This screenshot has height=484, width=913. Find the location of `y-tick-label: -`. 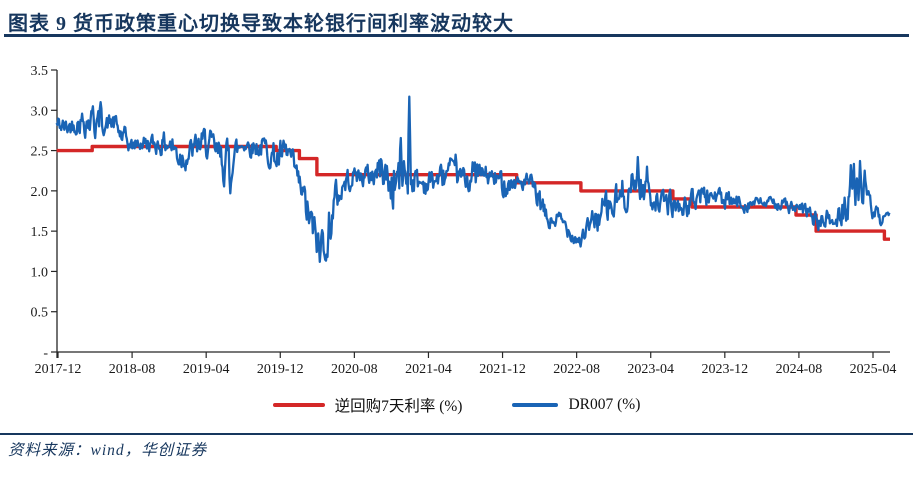

y-tick-label: - is located at coordinates (45, 353).